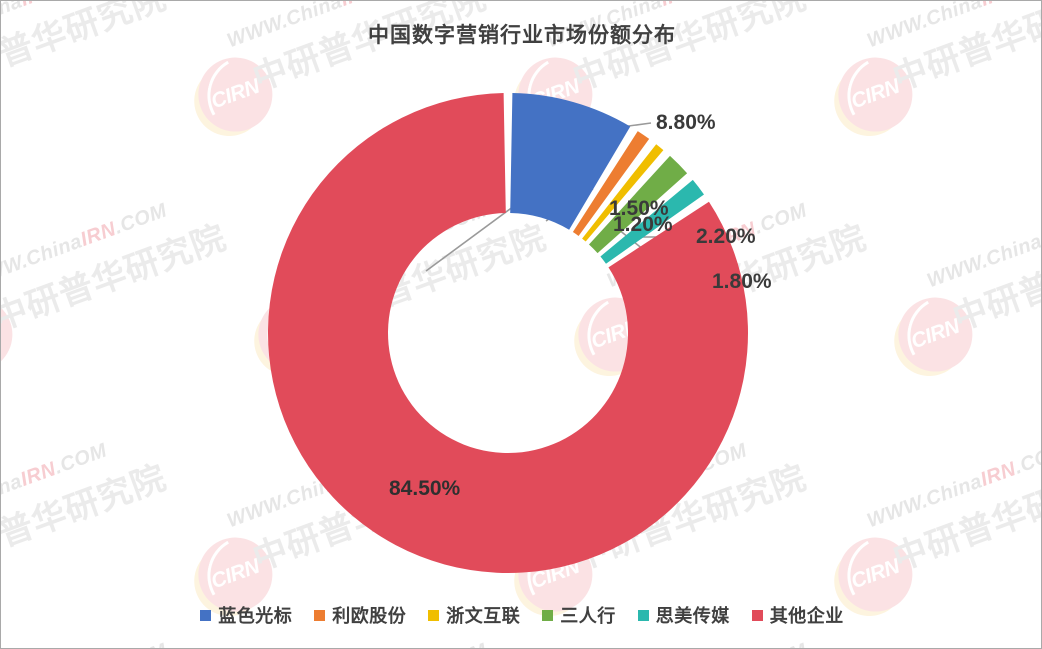 The width and height of the screenshot is (1042, 649). Describe the element at coordinates (425, 488) in the screenshot. I see `slice-data-label: 84.50%` at that location.